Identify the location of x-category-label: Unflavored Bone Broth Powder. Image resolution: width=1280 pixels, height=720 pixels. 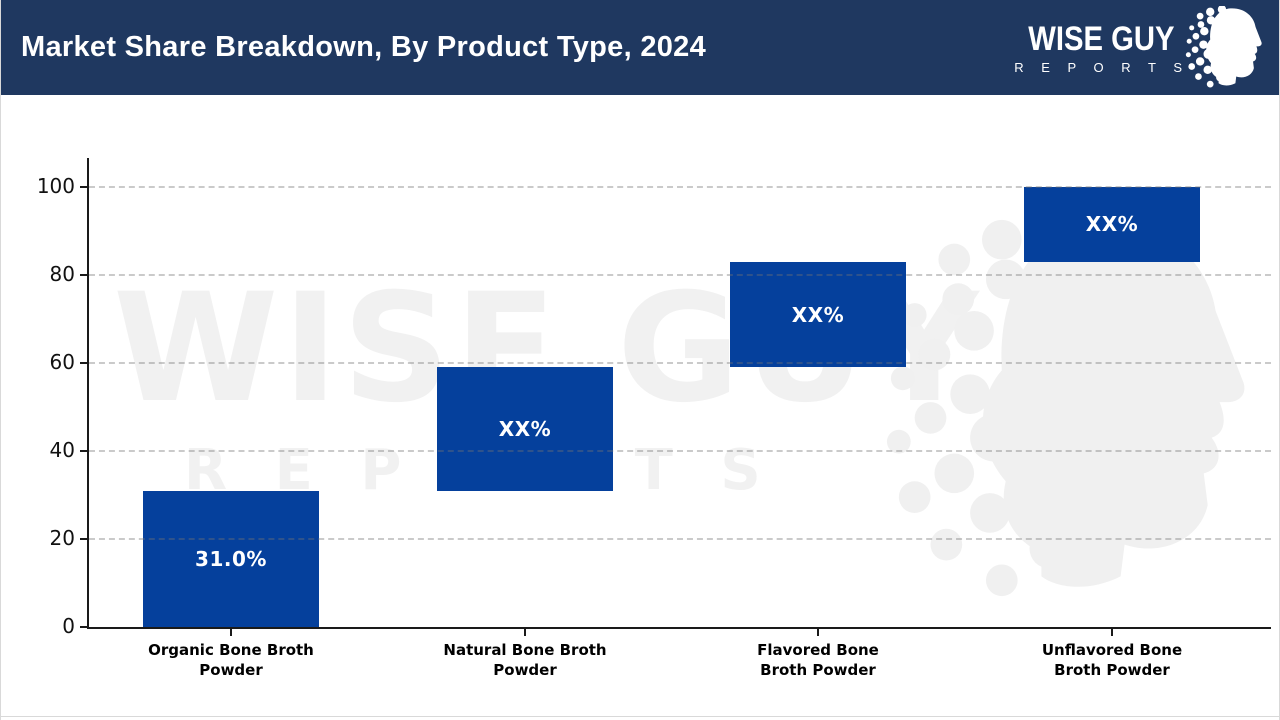
(1112, 660).